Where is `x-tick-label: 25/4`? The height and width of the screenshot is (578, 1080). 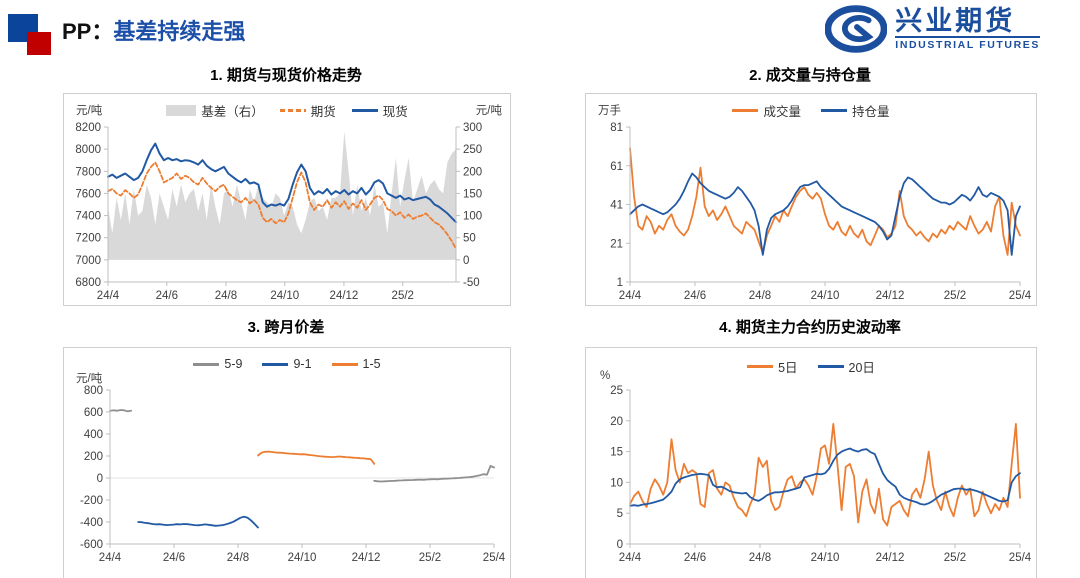 x-tick-label: 25/4 is located at coordinates (1020, 558).